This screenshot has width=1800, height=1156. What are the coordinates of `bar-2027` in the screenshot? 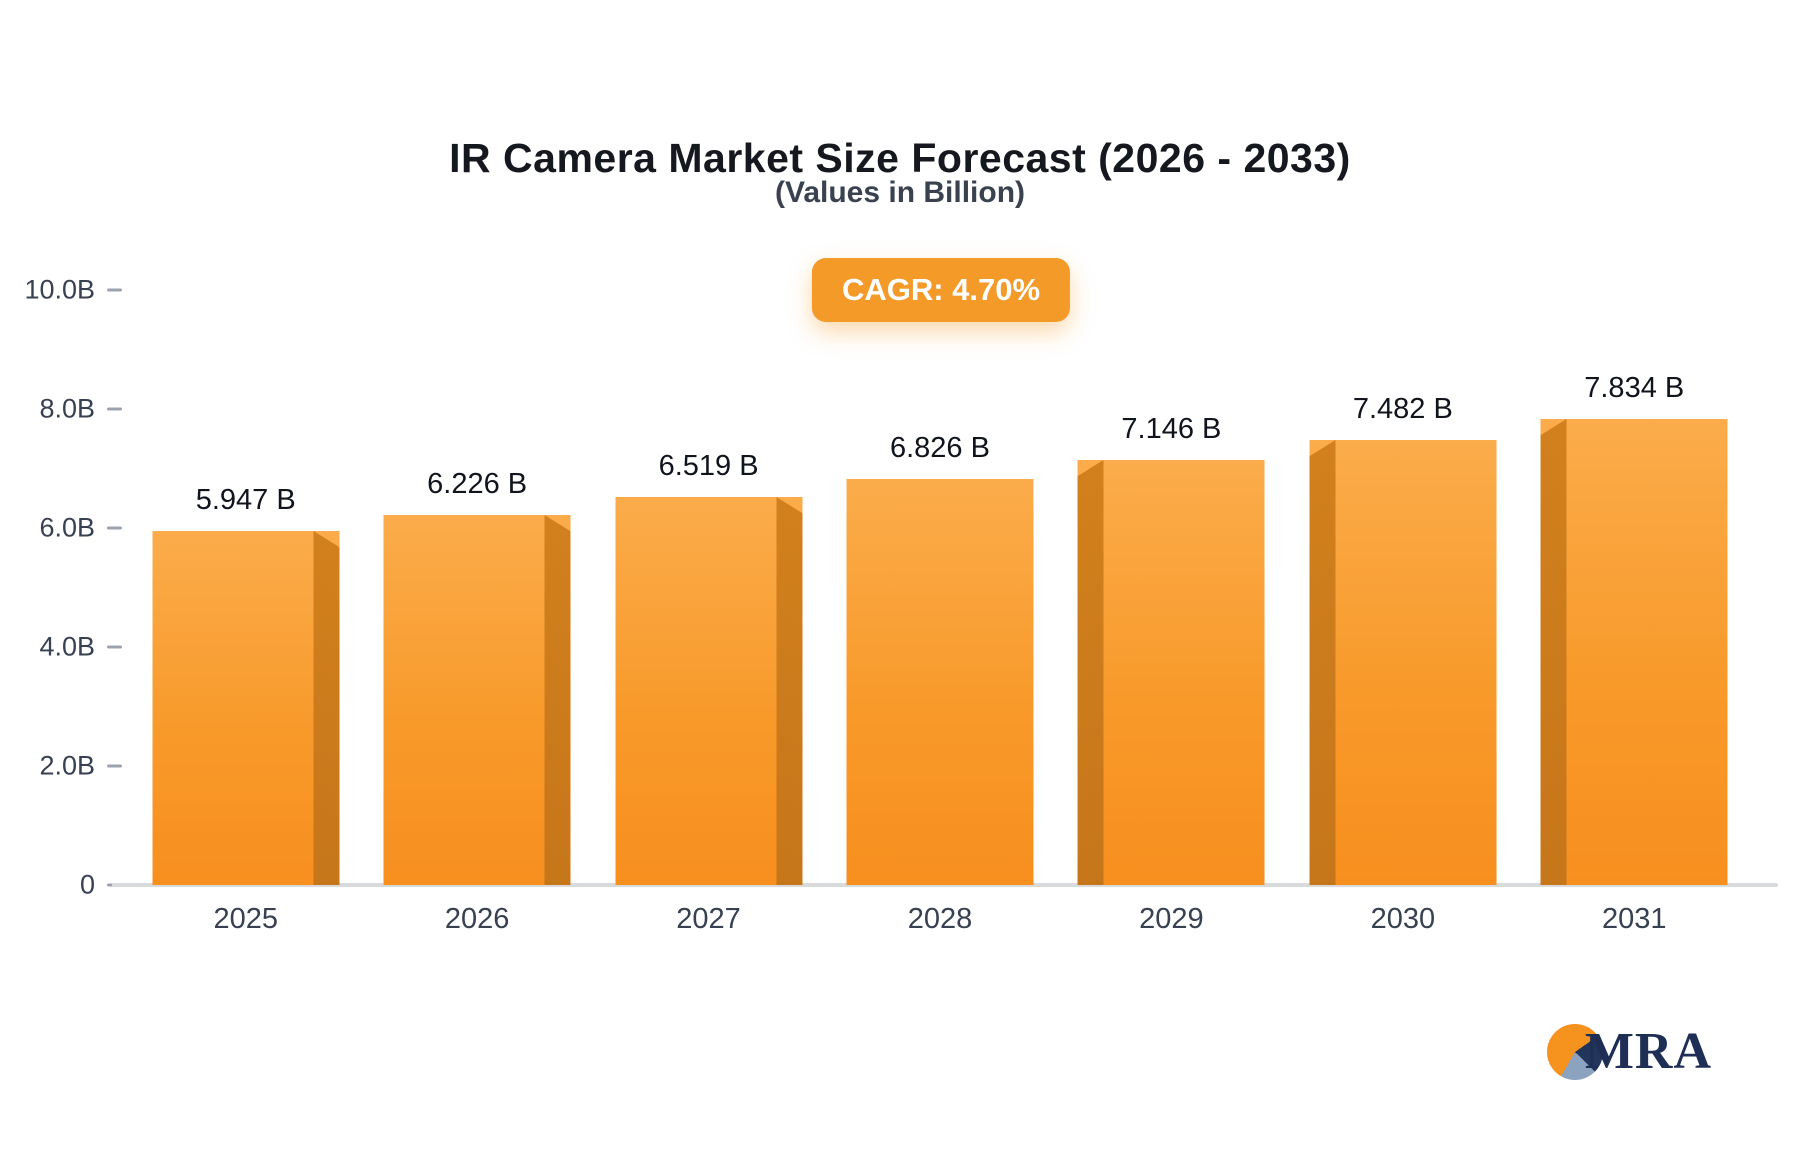 It's located at (709, 691).